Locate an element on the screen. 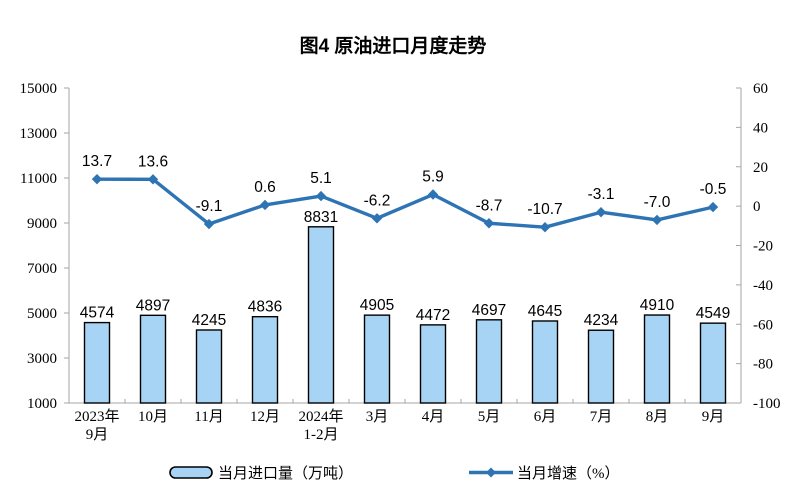  x-category-label: 2023年 is located at coordinates (96, 416).